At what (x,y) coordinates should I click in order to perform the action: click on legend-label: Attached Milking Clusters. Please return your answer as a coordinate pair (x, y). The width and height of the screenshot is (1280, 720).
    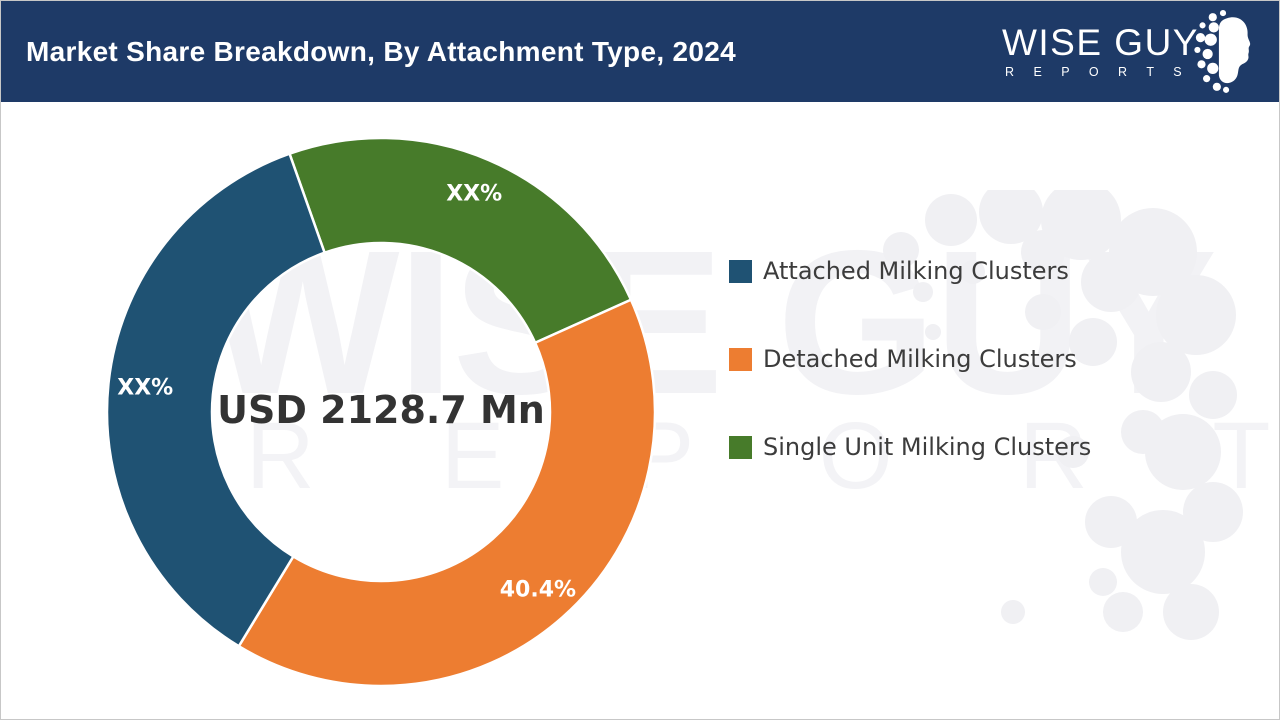
    Looking at the image, I should click on (916, 271).